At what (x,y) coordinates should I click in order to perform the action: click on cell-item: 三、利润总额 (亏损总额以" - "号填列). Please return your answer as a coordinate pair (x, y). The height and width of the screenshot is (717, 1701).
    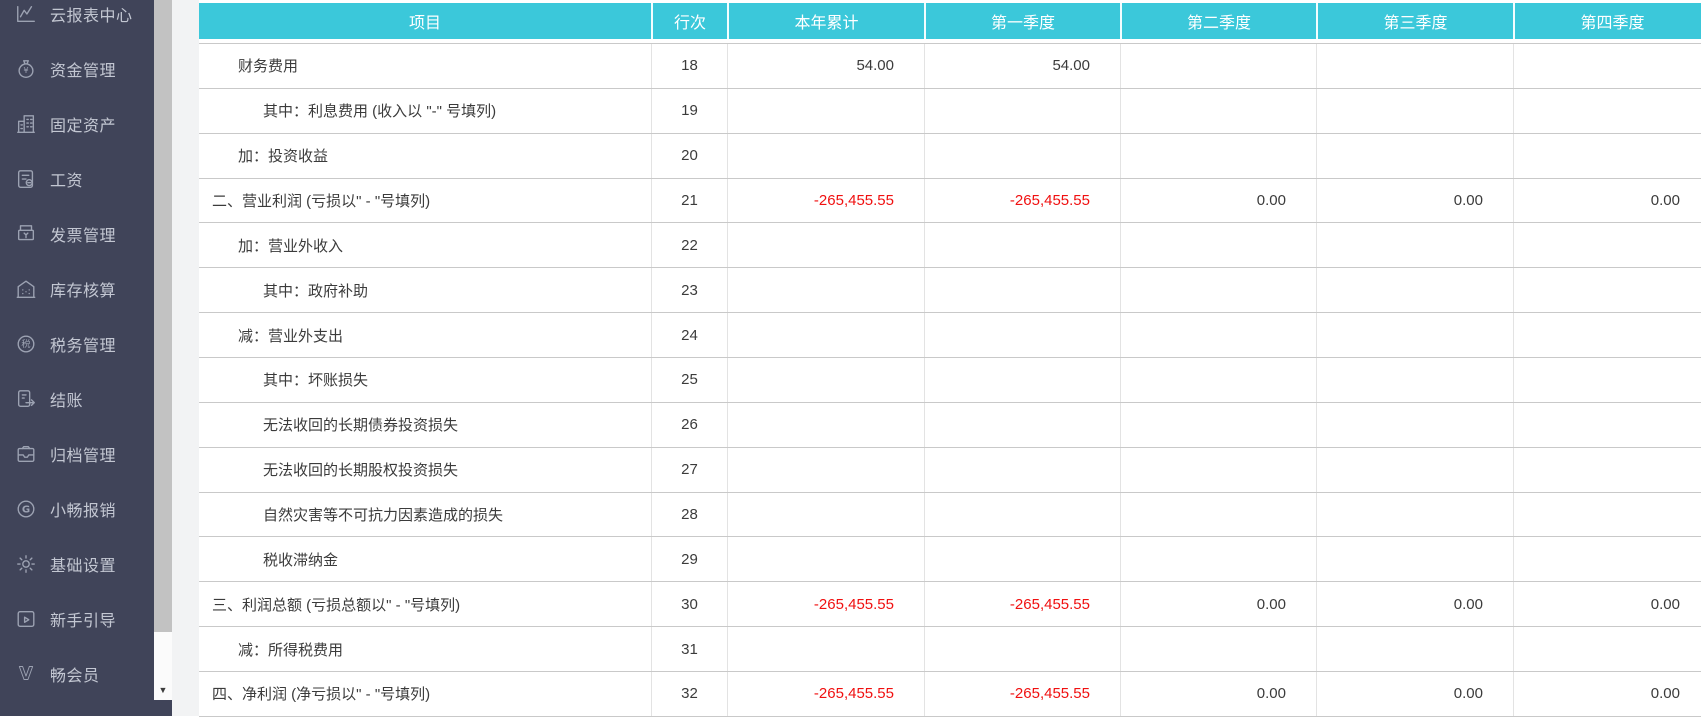
    Looking at the image, I should click on (336, 605).